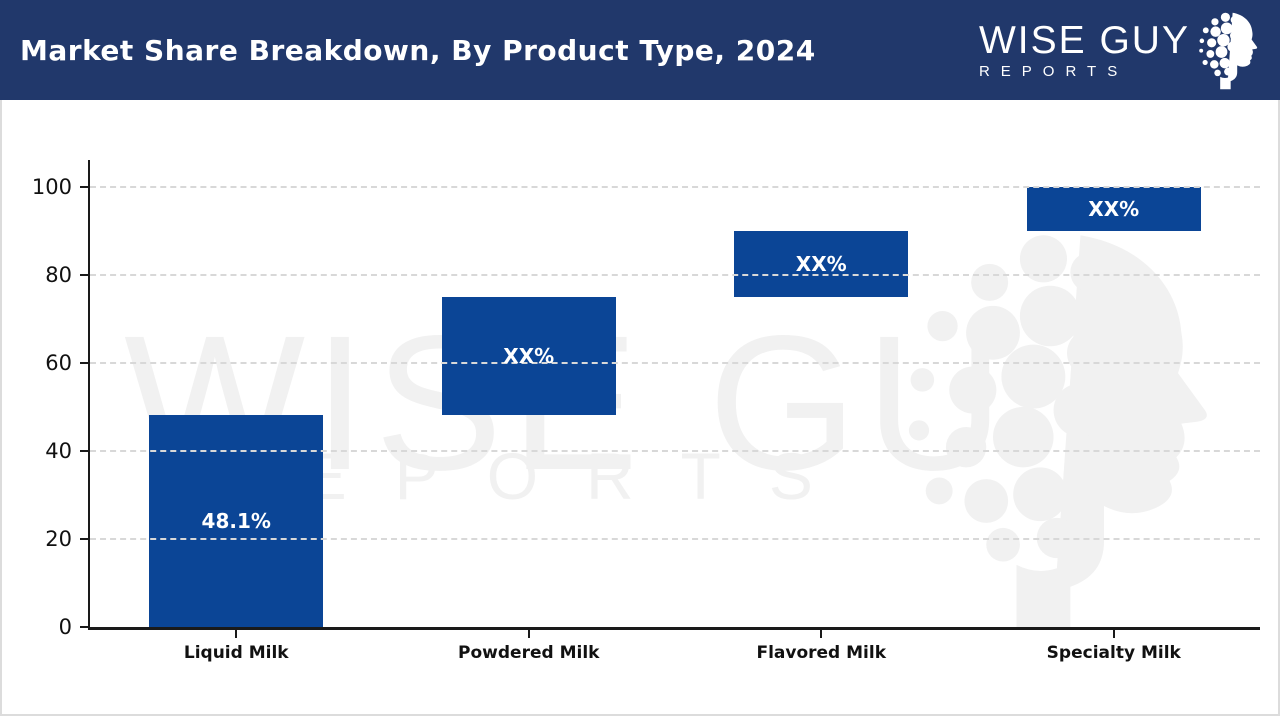 Image resolution: width=1280 pixels, height=720 pixels. I want to click on brand-logo: WISE GUY REPORTS, so click(1129, 50).